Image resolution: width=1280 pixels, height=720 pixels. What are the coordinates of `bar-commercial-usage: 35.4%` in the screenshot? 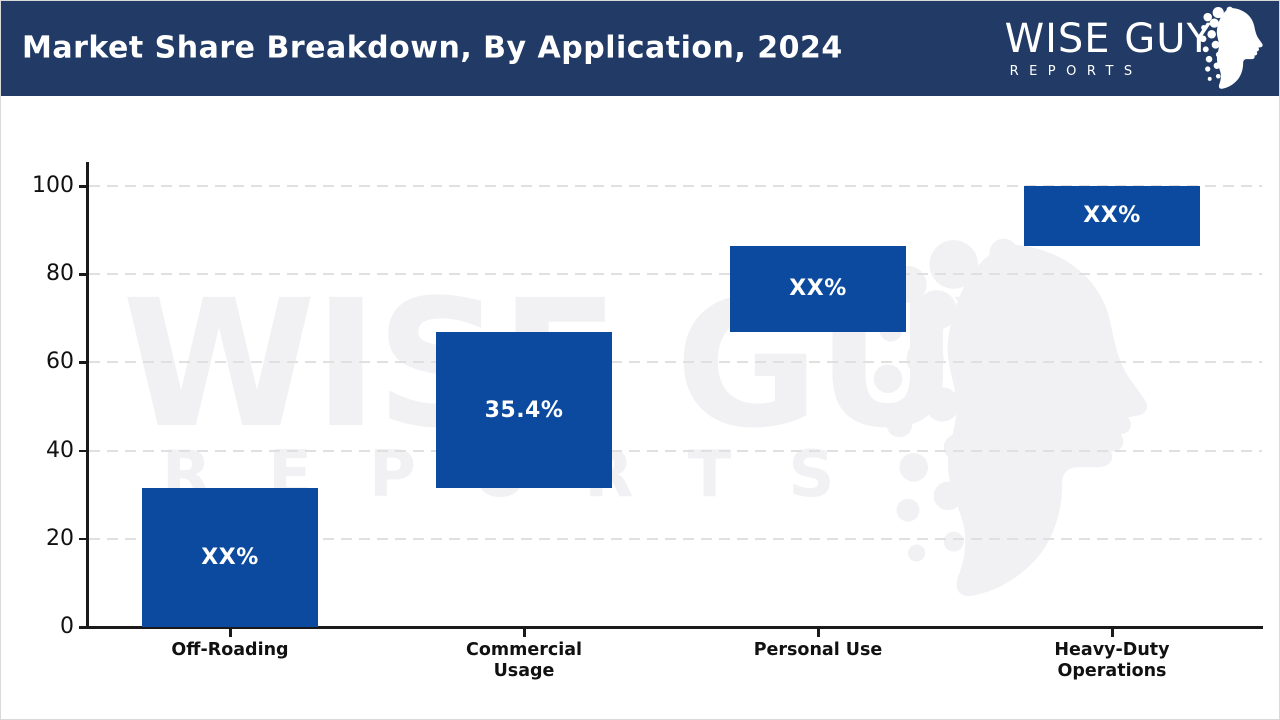 It's located at (524, 410).